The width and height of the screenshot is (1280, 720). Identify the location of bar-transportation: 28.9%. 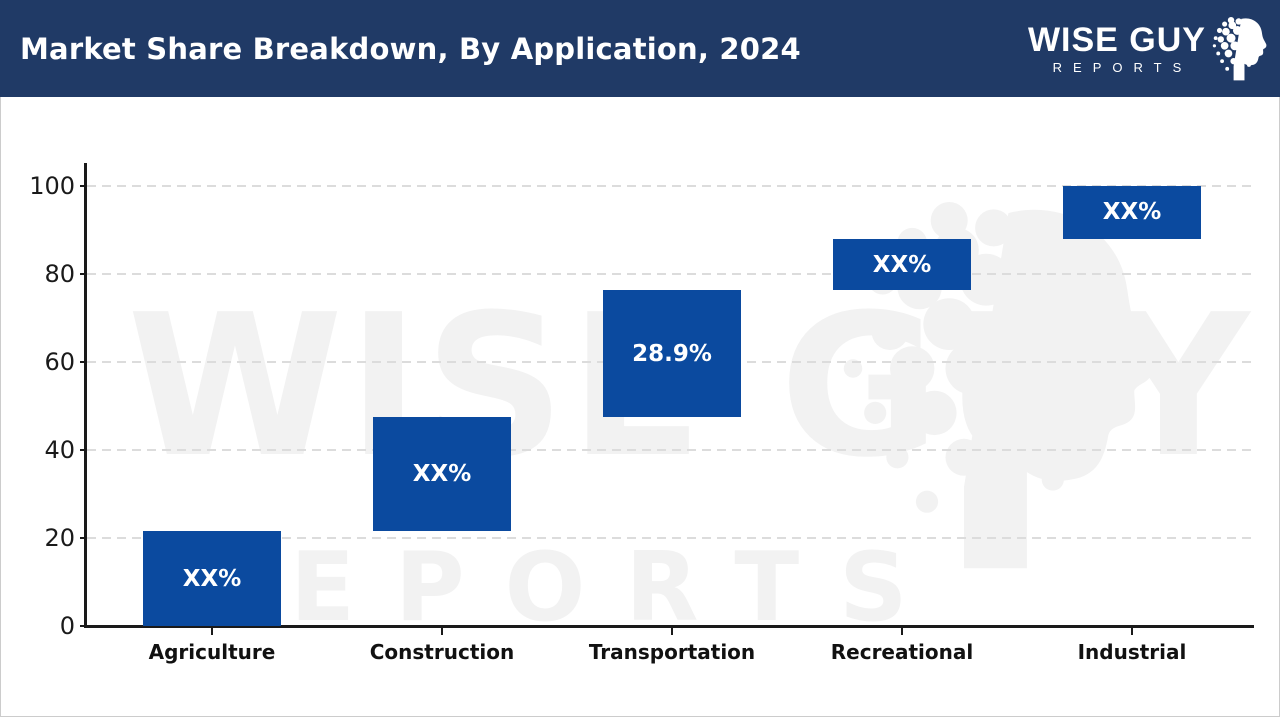
(672, 354).